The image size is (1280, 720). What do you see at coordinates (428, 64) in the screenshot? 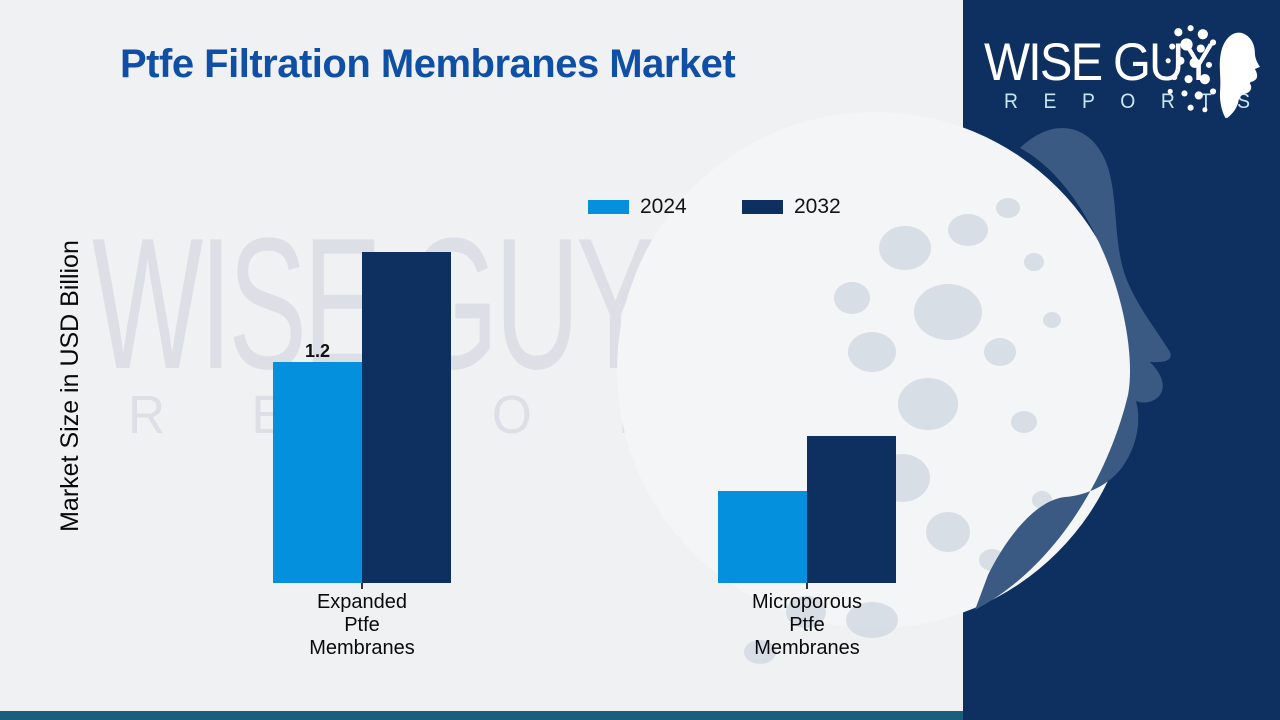
I see `page-title: Ptfe Filtration Membranes Market` at bounding box center [428, 64].